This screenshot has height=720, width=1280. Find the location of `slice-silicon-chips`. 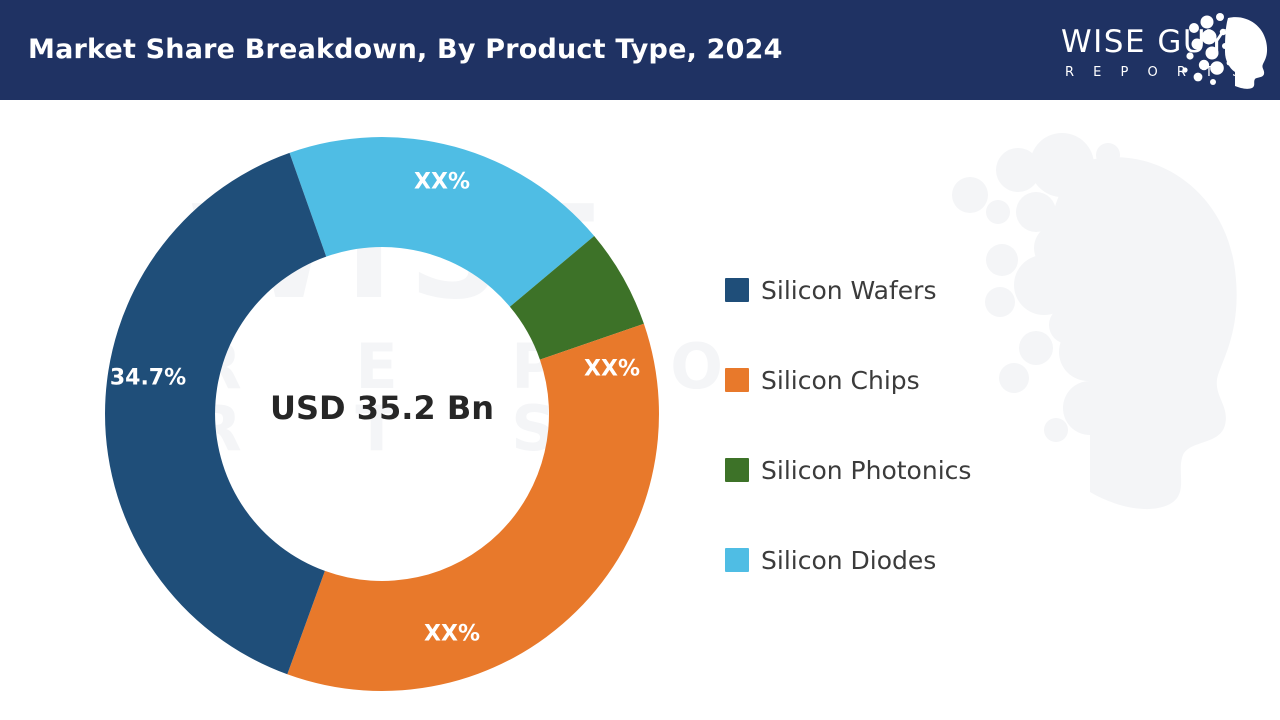

slice-silicon-chips is located at coordinates (473, 507).